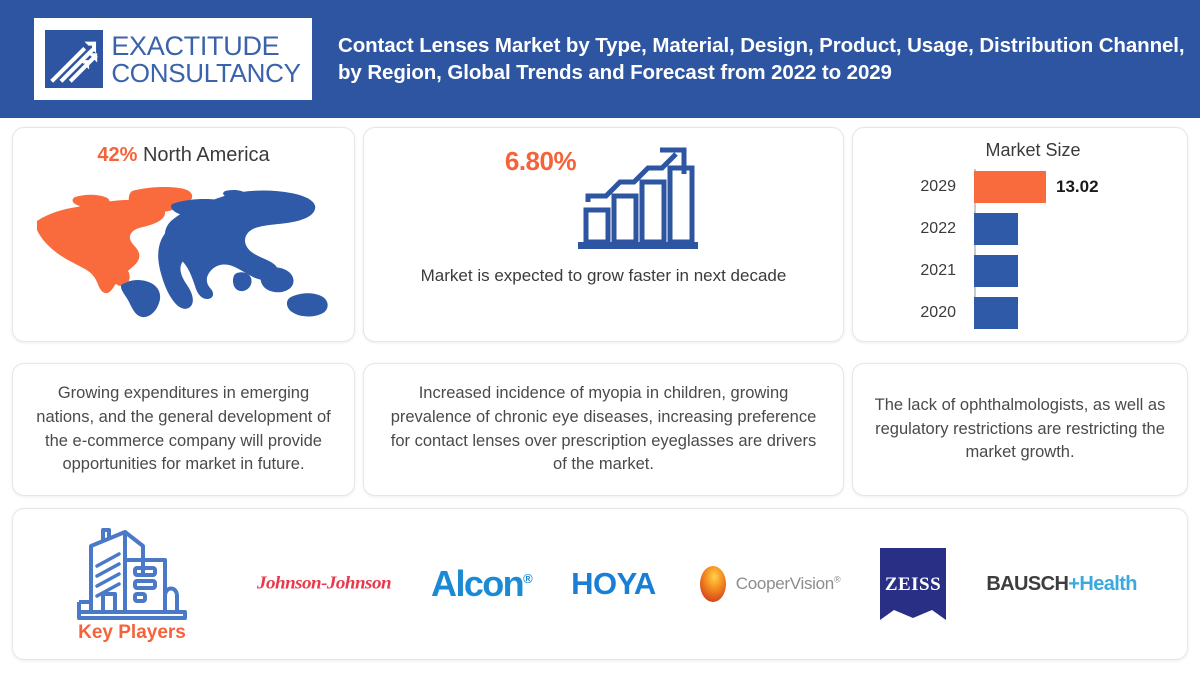  I want to click on logo-johnson-and-johnson: Johnson-Johnson, so click(324, 584).